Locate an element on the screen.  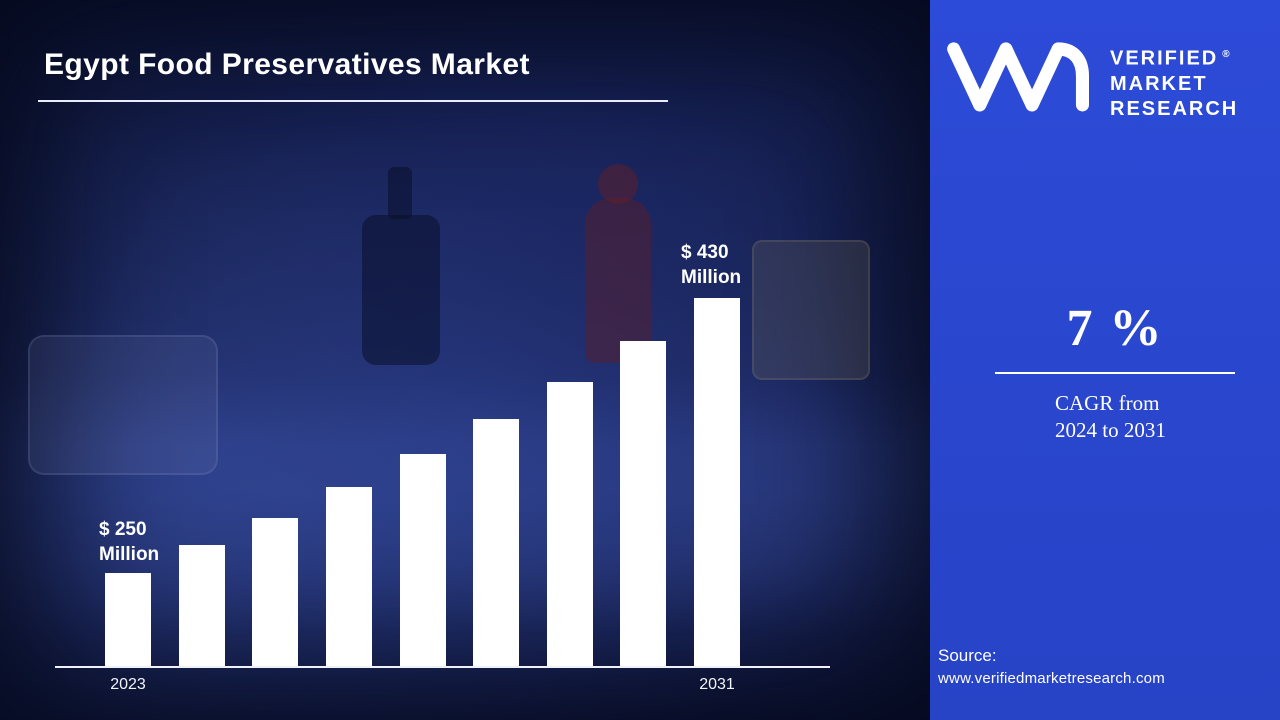
brand-line-2: MARKET is located at coordinates (1159, 83).